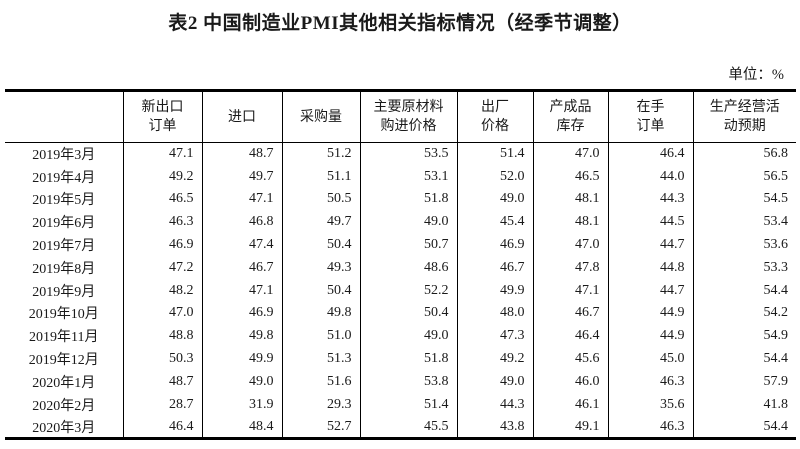 This screenshot has height=449, width=800. Describe the element at coordinates (408, 245) in the screenshot. I see `cell-value: 50.7` at that location.